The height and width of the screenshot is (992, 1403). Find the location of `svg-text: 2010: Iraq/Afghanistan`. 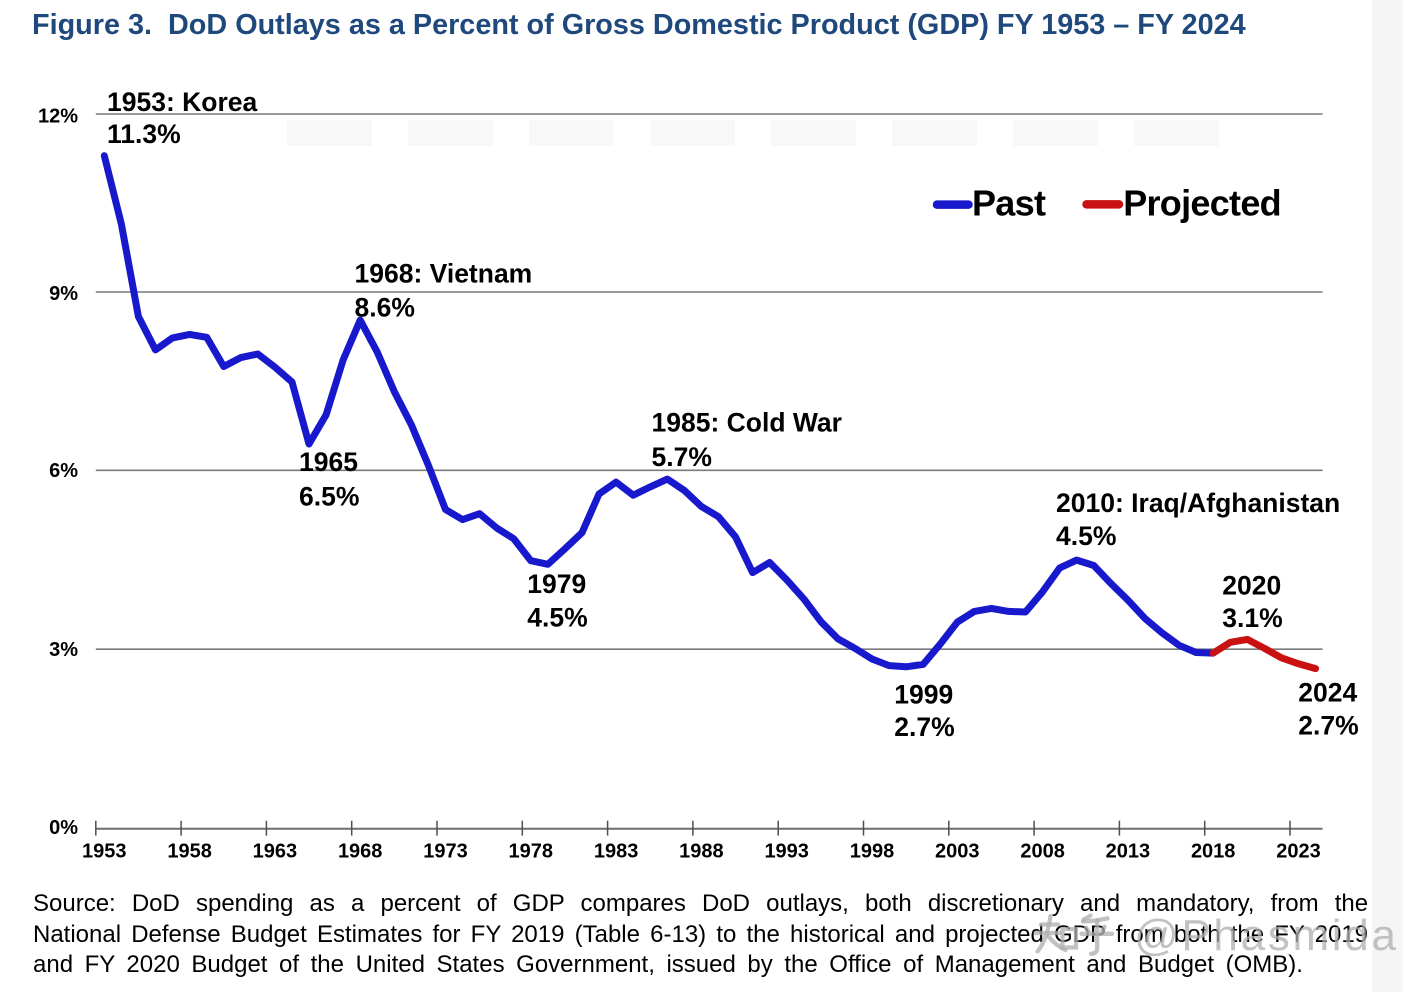

svg-text: 2010: Iraq/Afghanistan is located at coordinates (1198, 503).